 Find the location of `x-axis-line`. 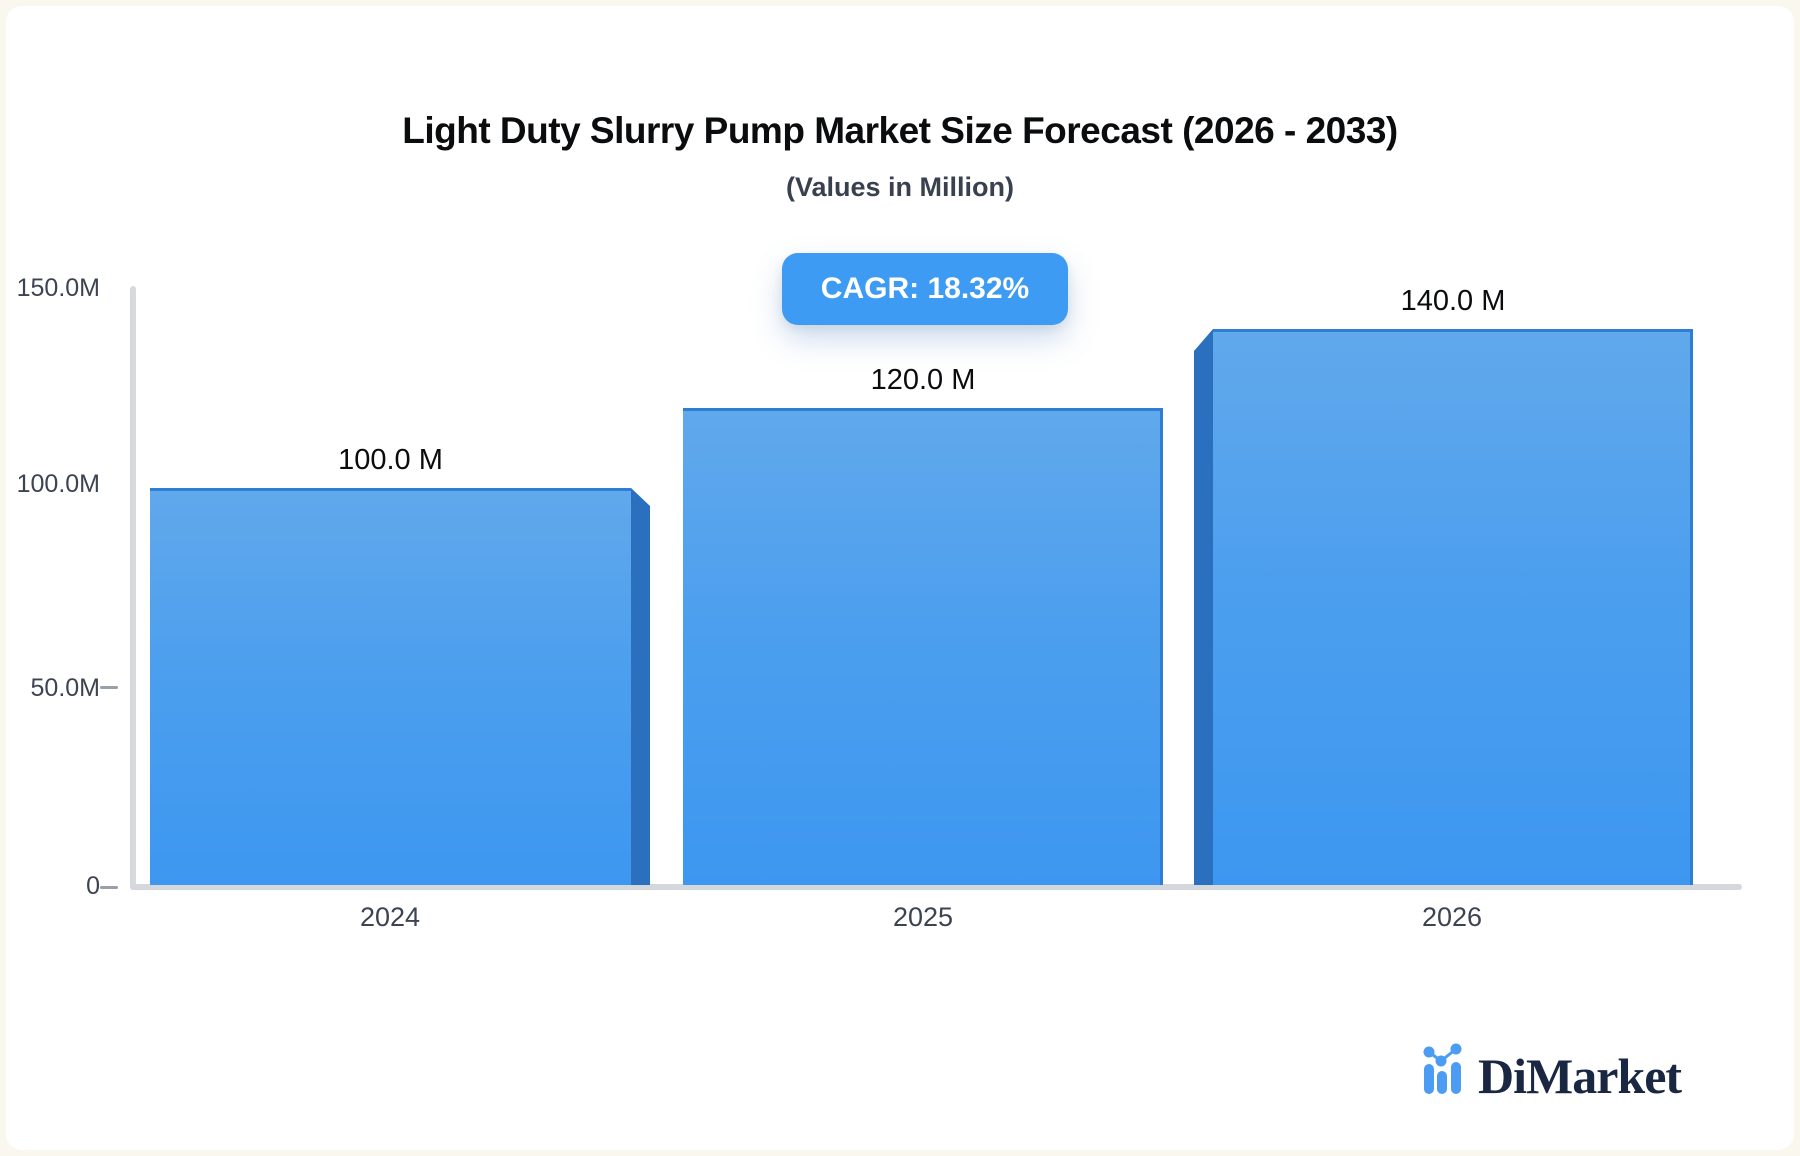

x-axis-line is located at coordinates (936, 887).